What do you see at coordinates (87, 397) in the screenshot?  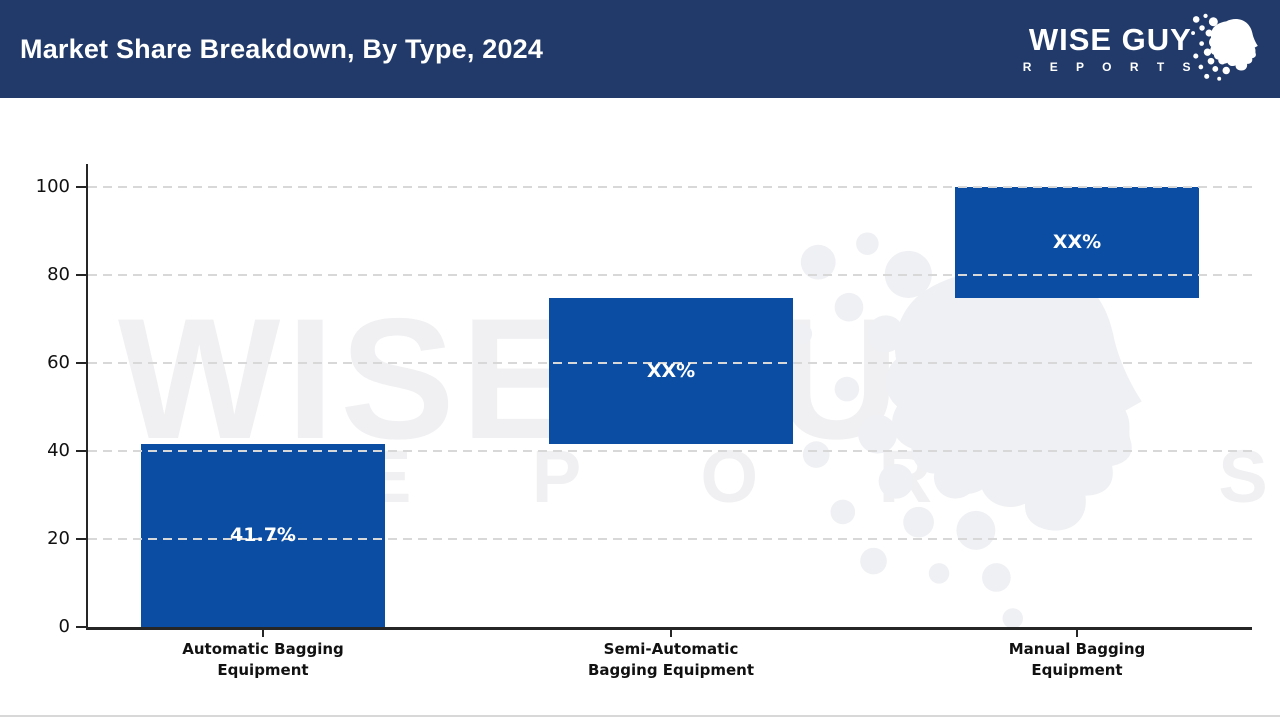 I see `y-axis-spine` at bounding box center [87, 397].